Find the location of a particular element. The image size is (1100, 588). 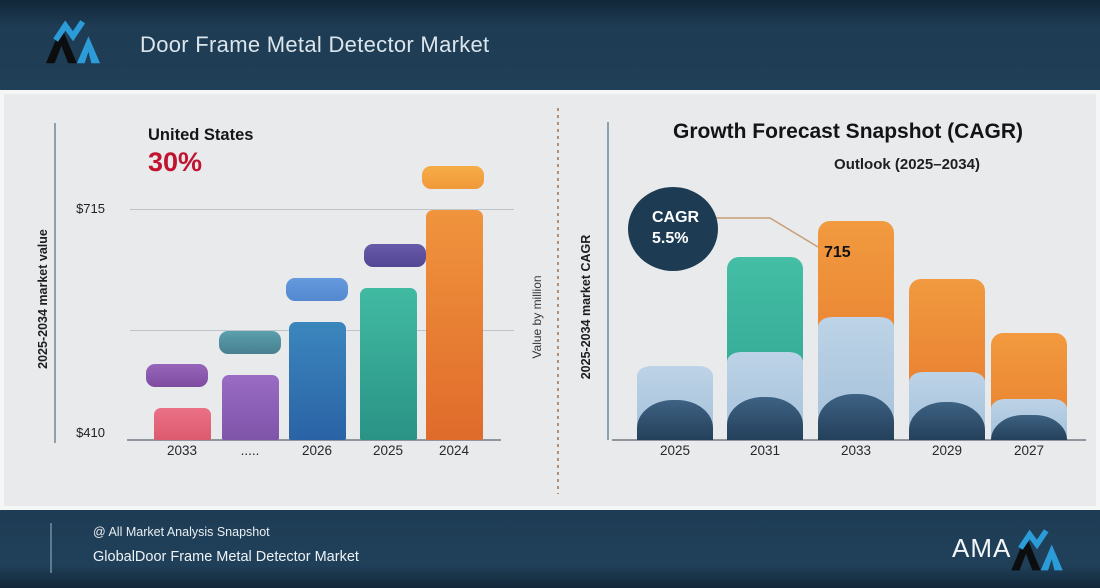

right-bar-base-2031 is located at coordinates (765, 418).